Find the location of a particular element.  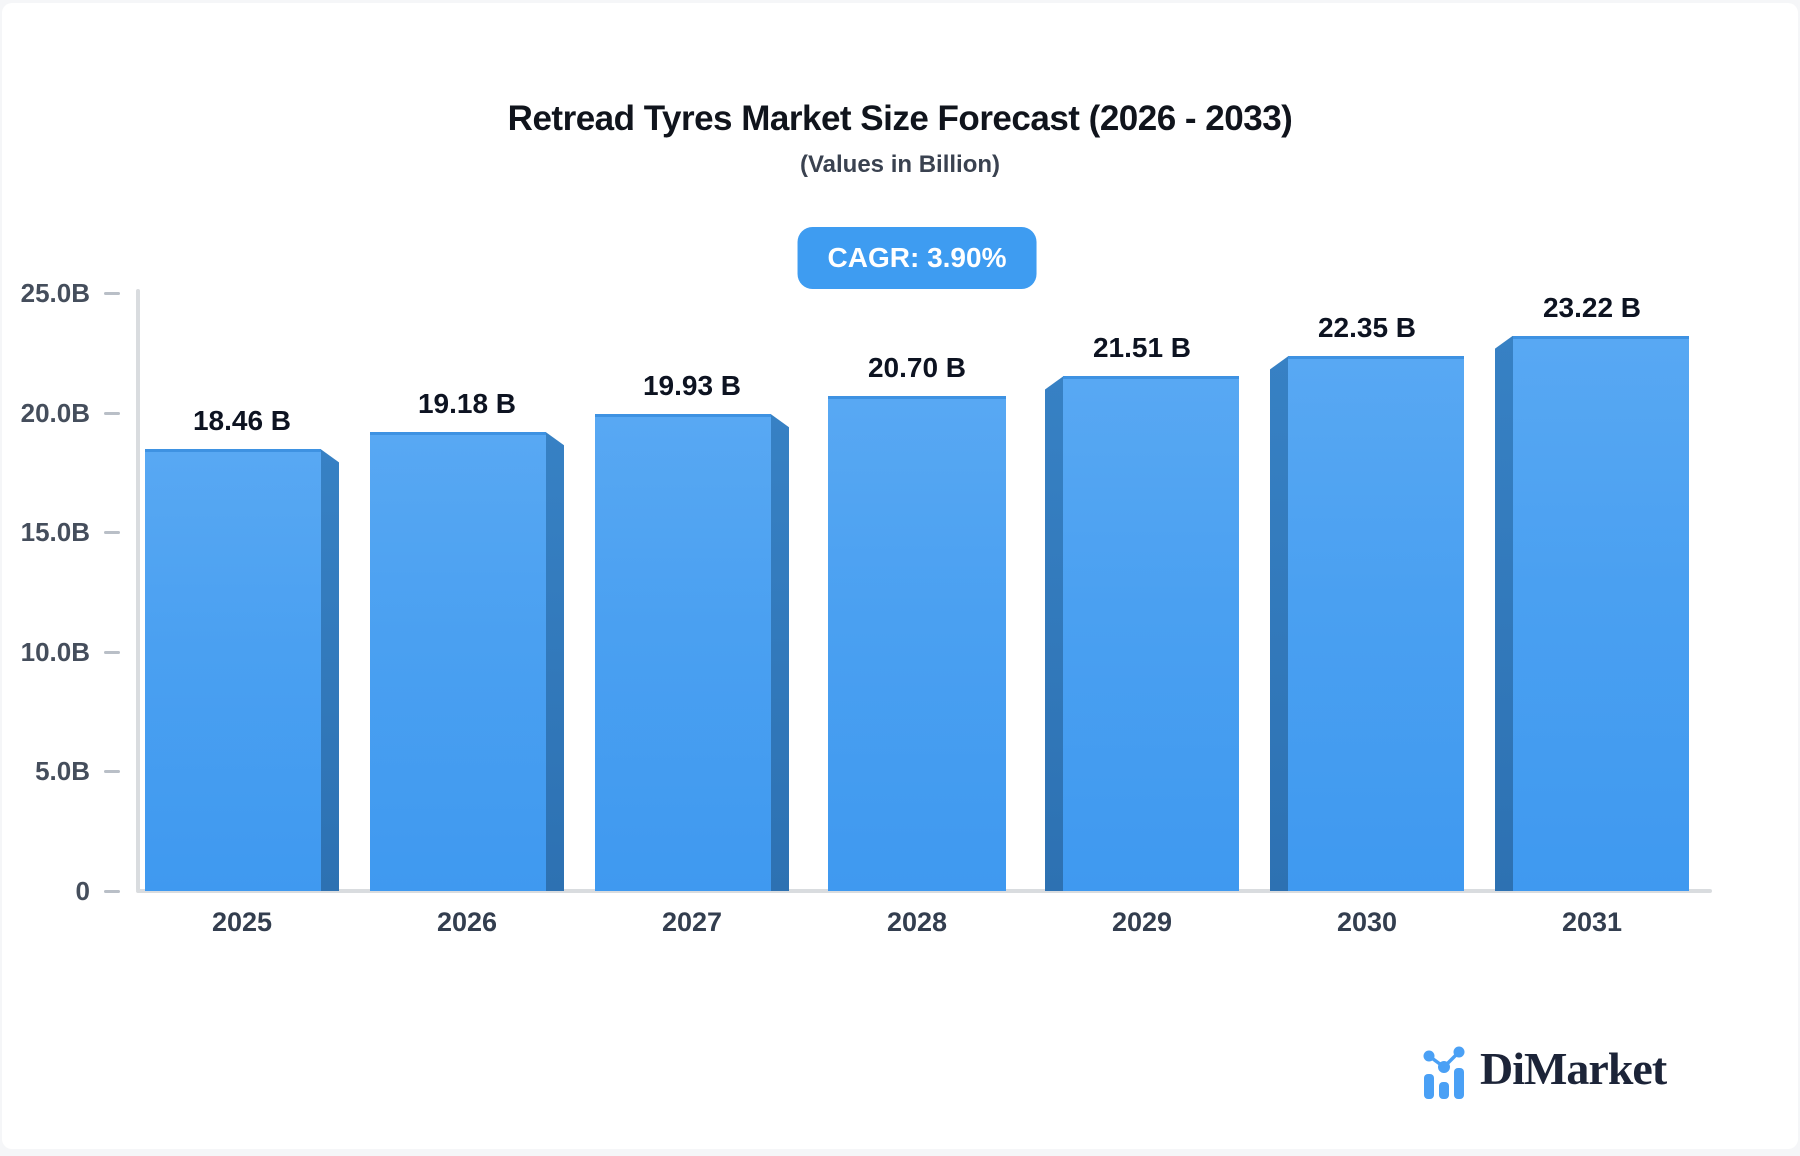

bar-2026-side-face is located at coordinates (555, 661).